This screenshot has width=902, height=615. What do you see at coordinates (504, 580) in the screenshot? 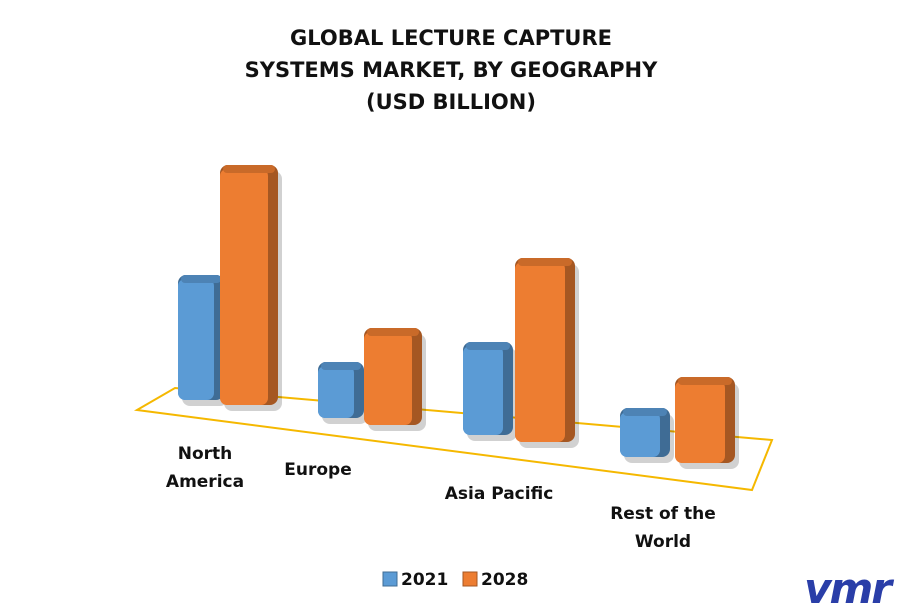
I see `legend-label: 2028` at bounding box center [504, 580].